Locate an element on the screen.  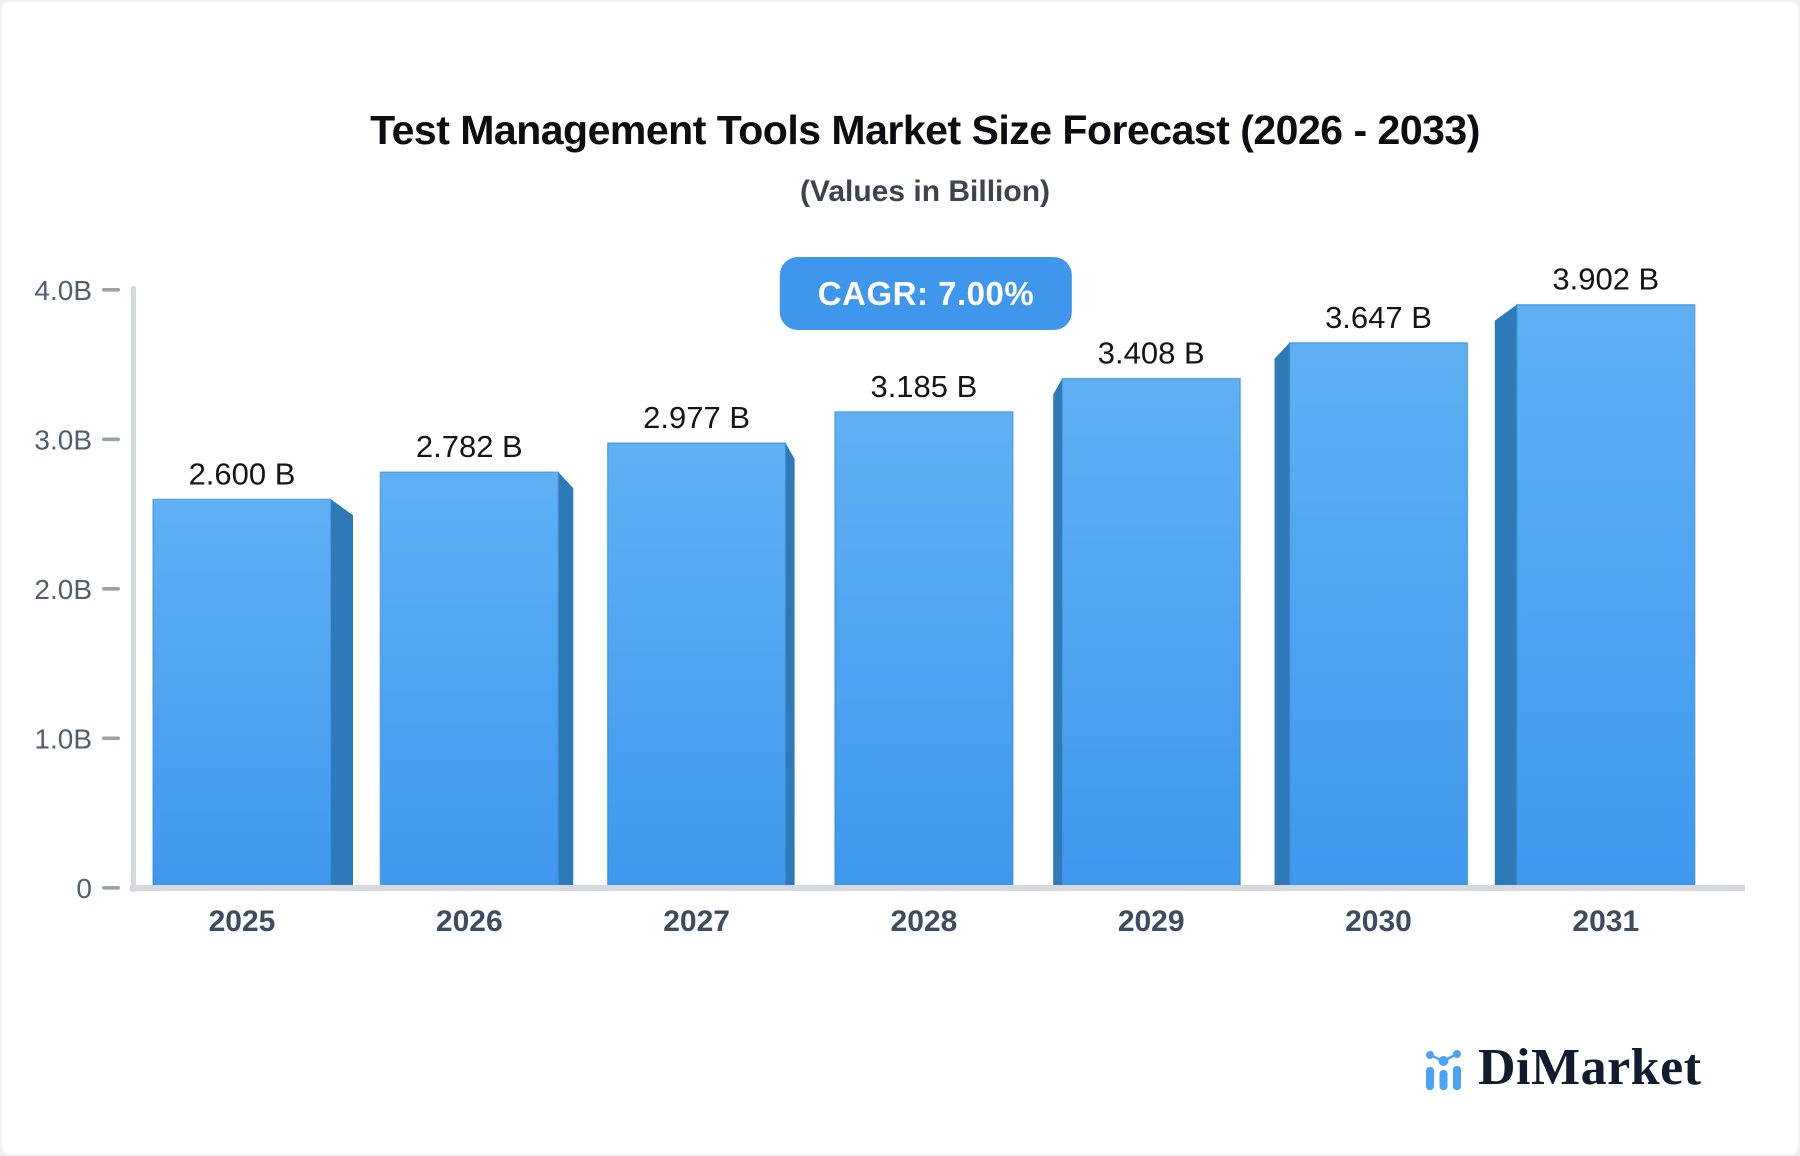
bar-group-2026: 2.782 B 2026 is located at coordinates (476, 683).